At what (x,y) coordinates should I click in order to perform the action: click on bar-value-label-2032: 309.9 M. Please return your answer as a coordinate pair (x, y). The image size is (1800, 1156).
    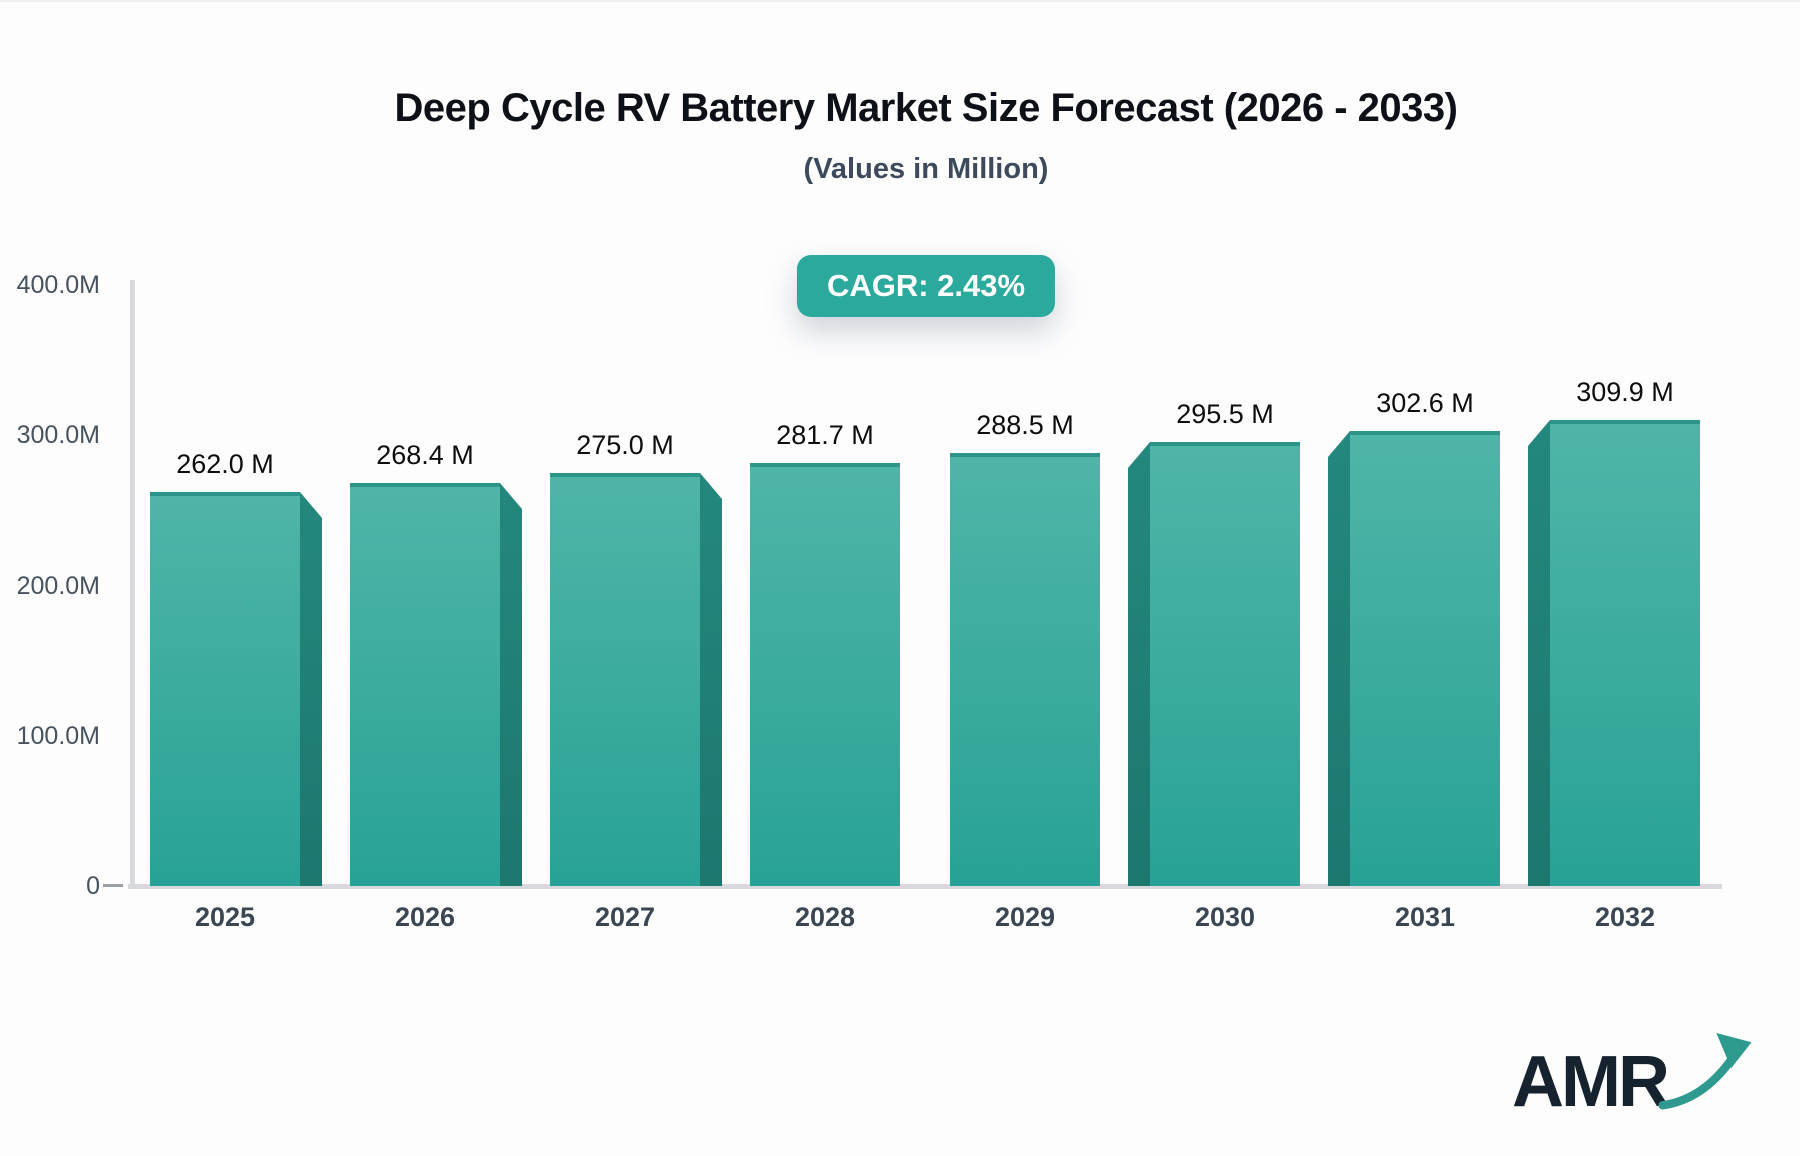
    Looking at the image, I should click on (1625, 392).